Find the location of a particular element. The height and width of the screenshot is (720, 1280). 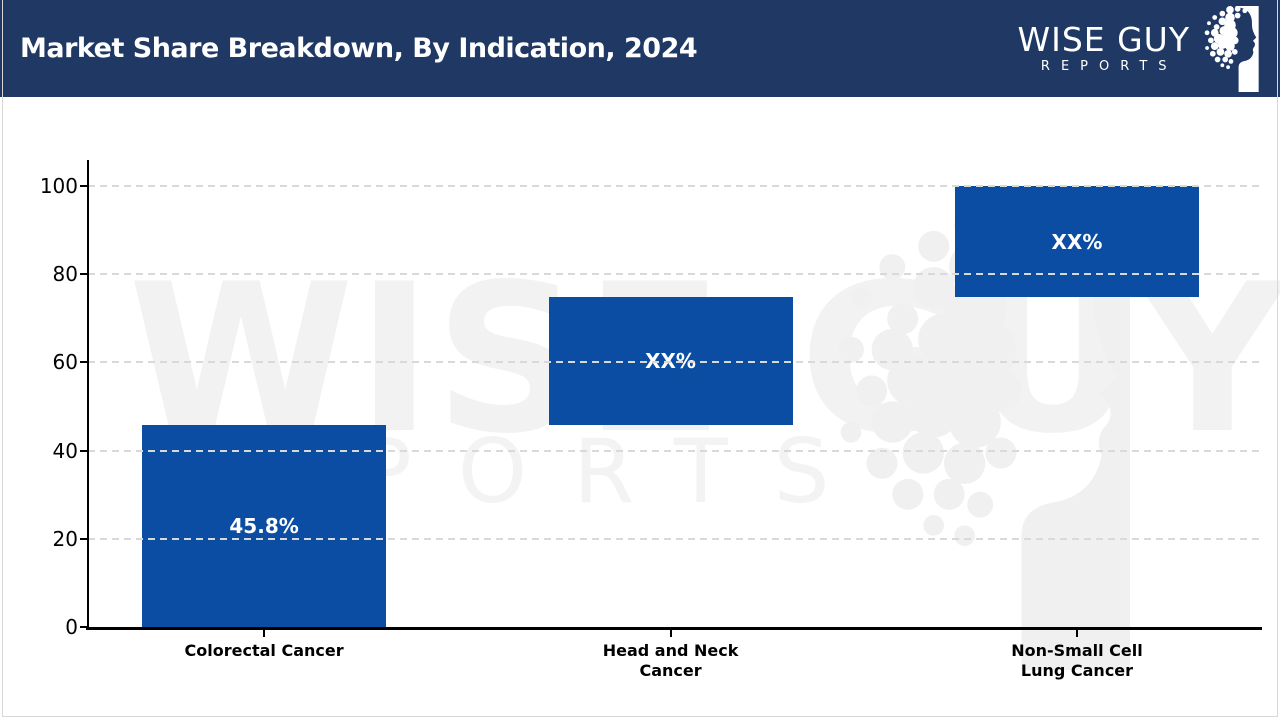

y-axis-line is located at coordinates (88, 394).